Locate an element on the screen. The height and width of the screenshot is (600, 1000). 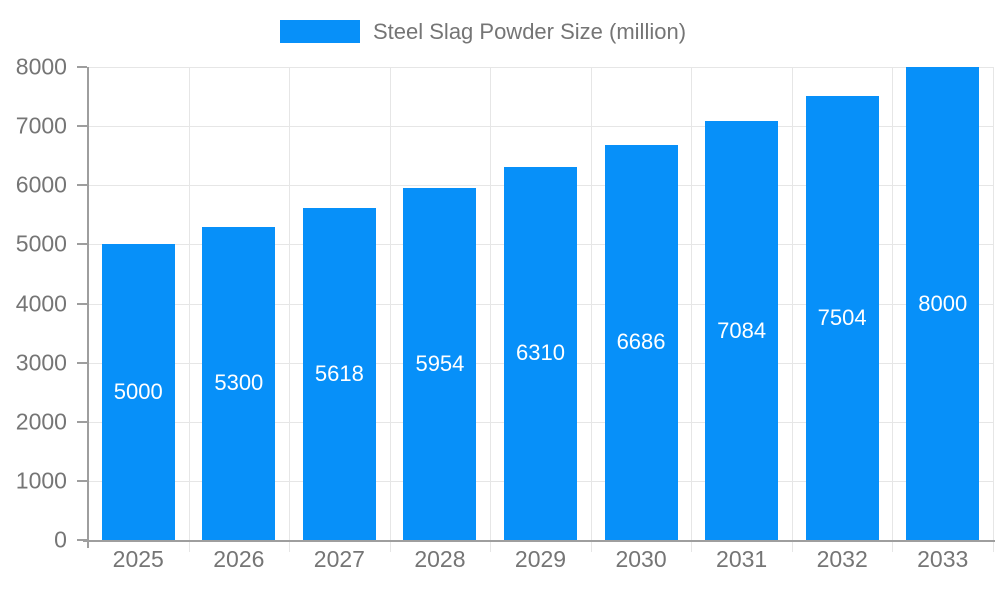
x-tick-label: 2026 is located at coordinates (239, 559).